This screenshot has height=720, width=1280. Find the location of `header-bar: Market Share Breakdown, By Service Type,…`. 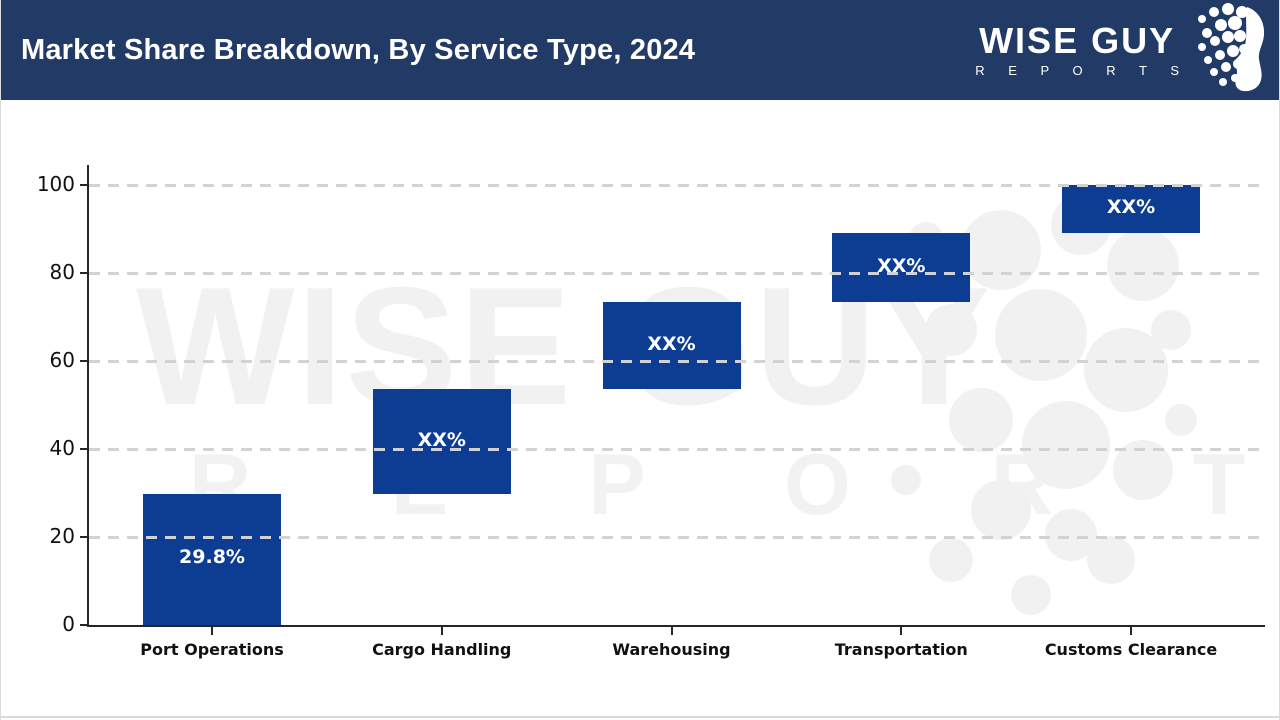

header-bar: Market Share Breakdown, By Service Type,… is located at coordinates (640, 50).